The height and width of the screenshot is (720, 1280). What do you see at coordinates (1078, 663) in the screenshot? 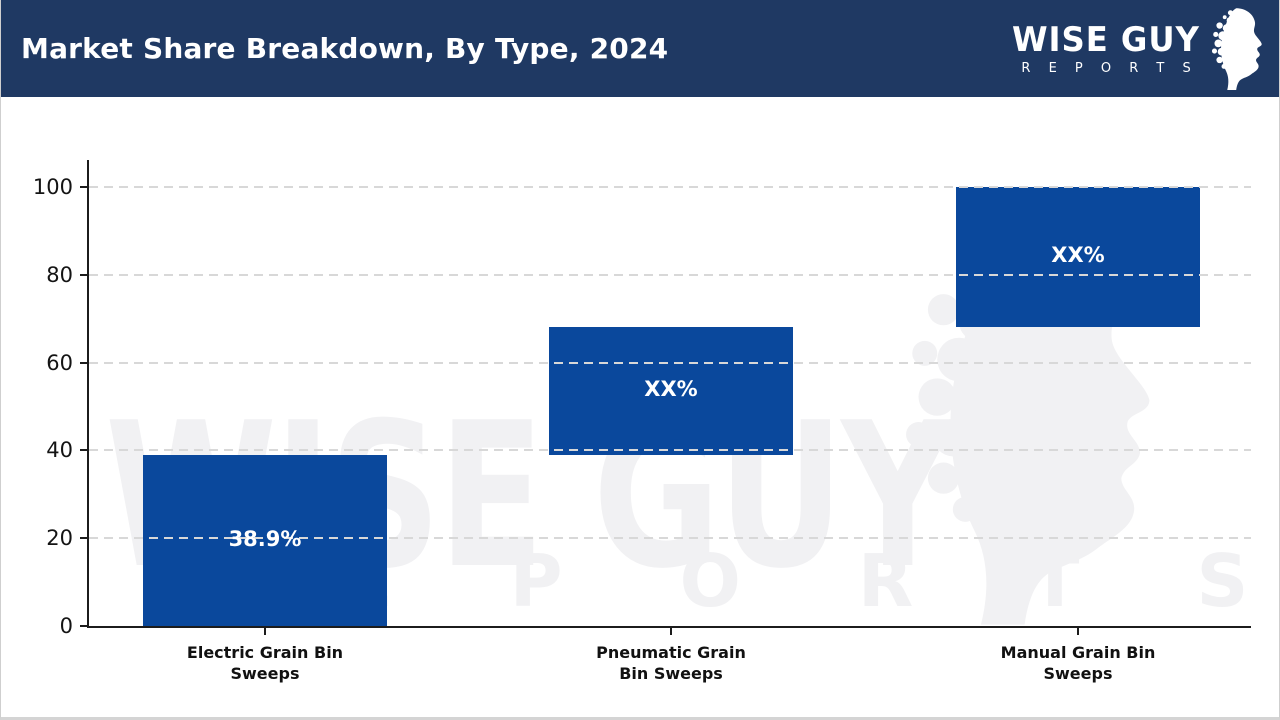
I see `category-label: Manual Grain Bin Sweeps` at bounding box center [1078, 663].